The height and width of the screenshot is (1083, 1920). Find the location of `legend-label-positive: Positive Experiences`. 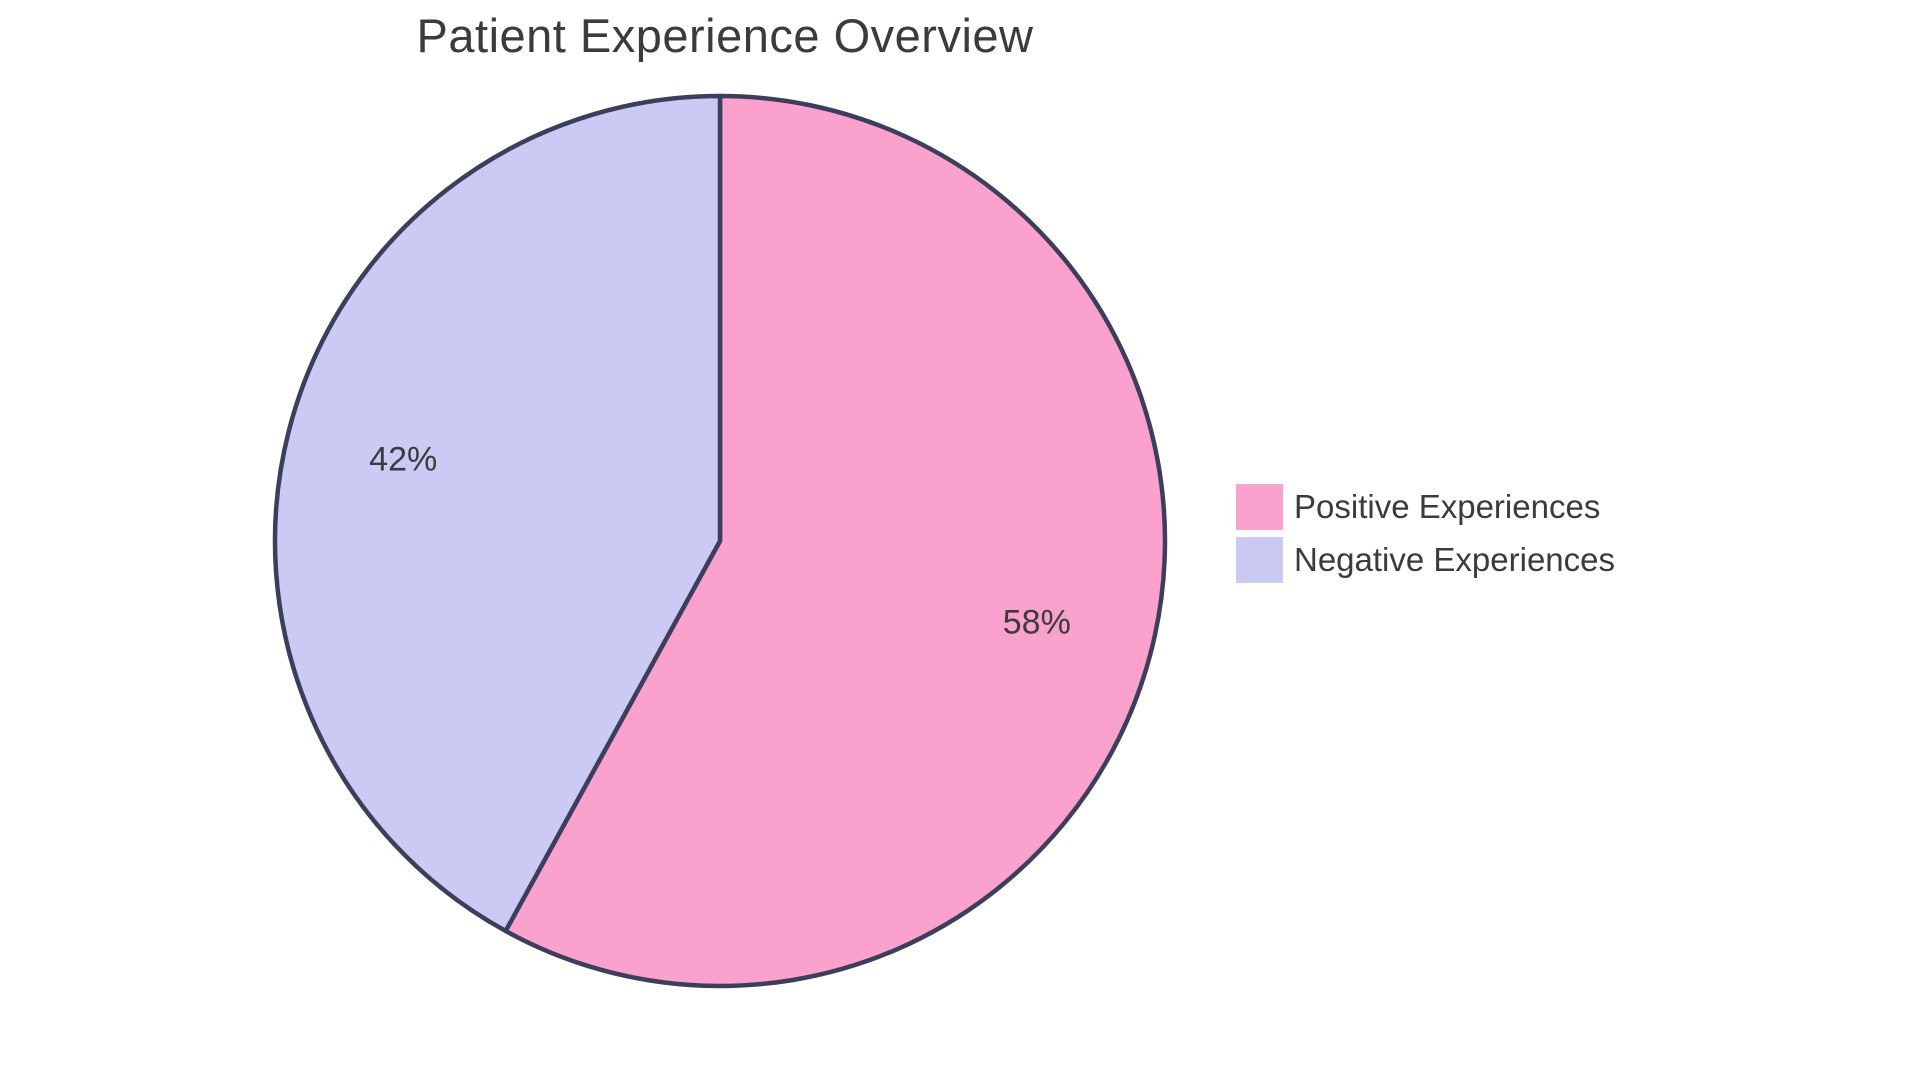

legend-label-positive: Positive Experiences is located at coordinates (1447, 506).